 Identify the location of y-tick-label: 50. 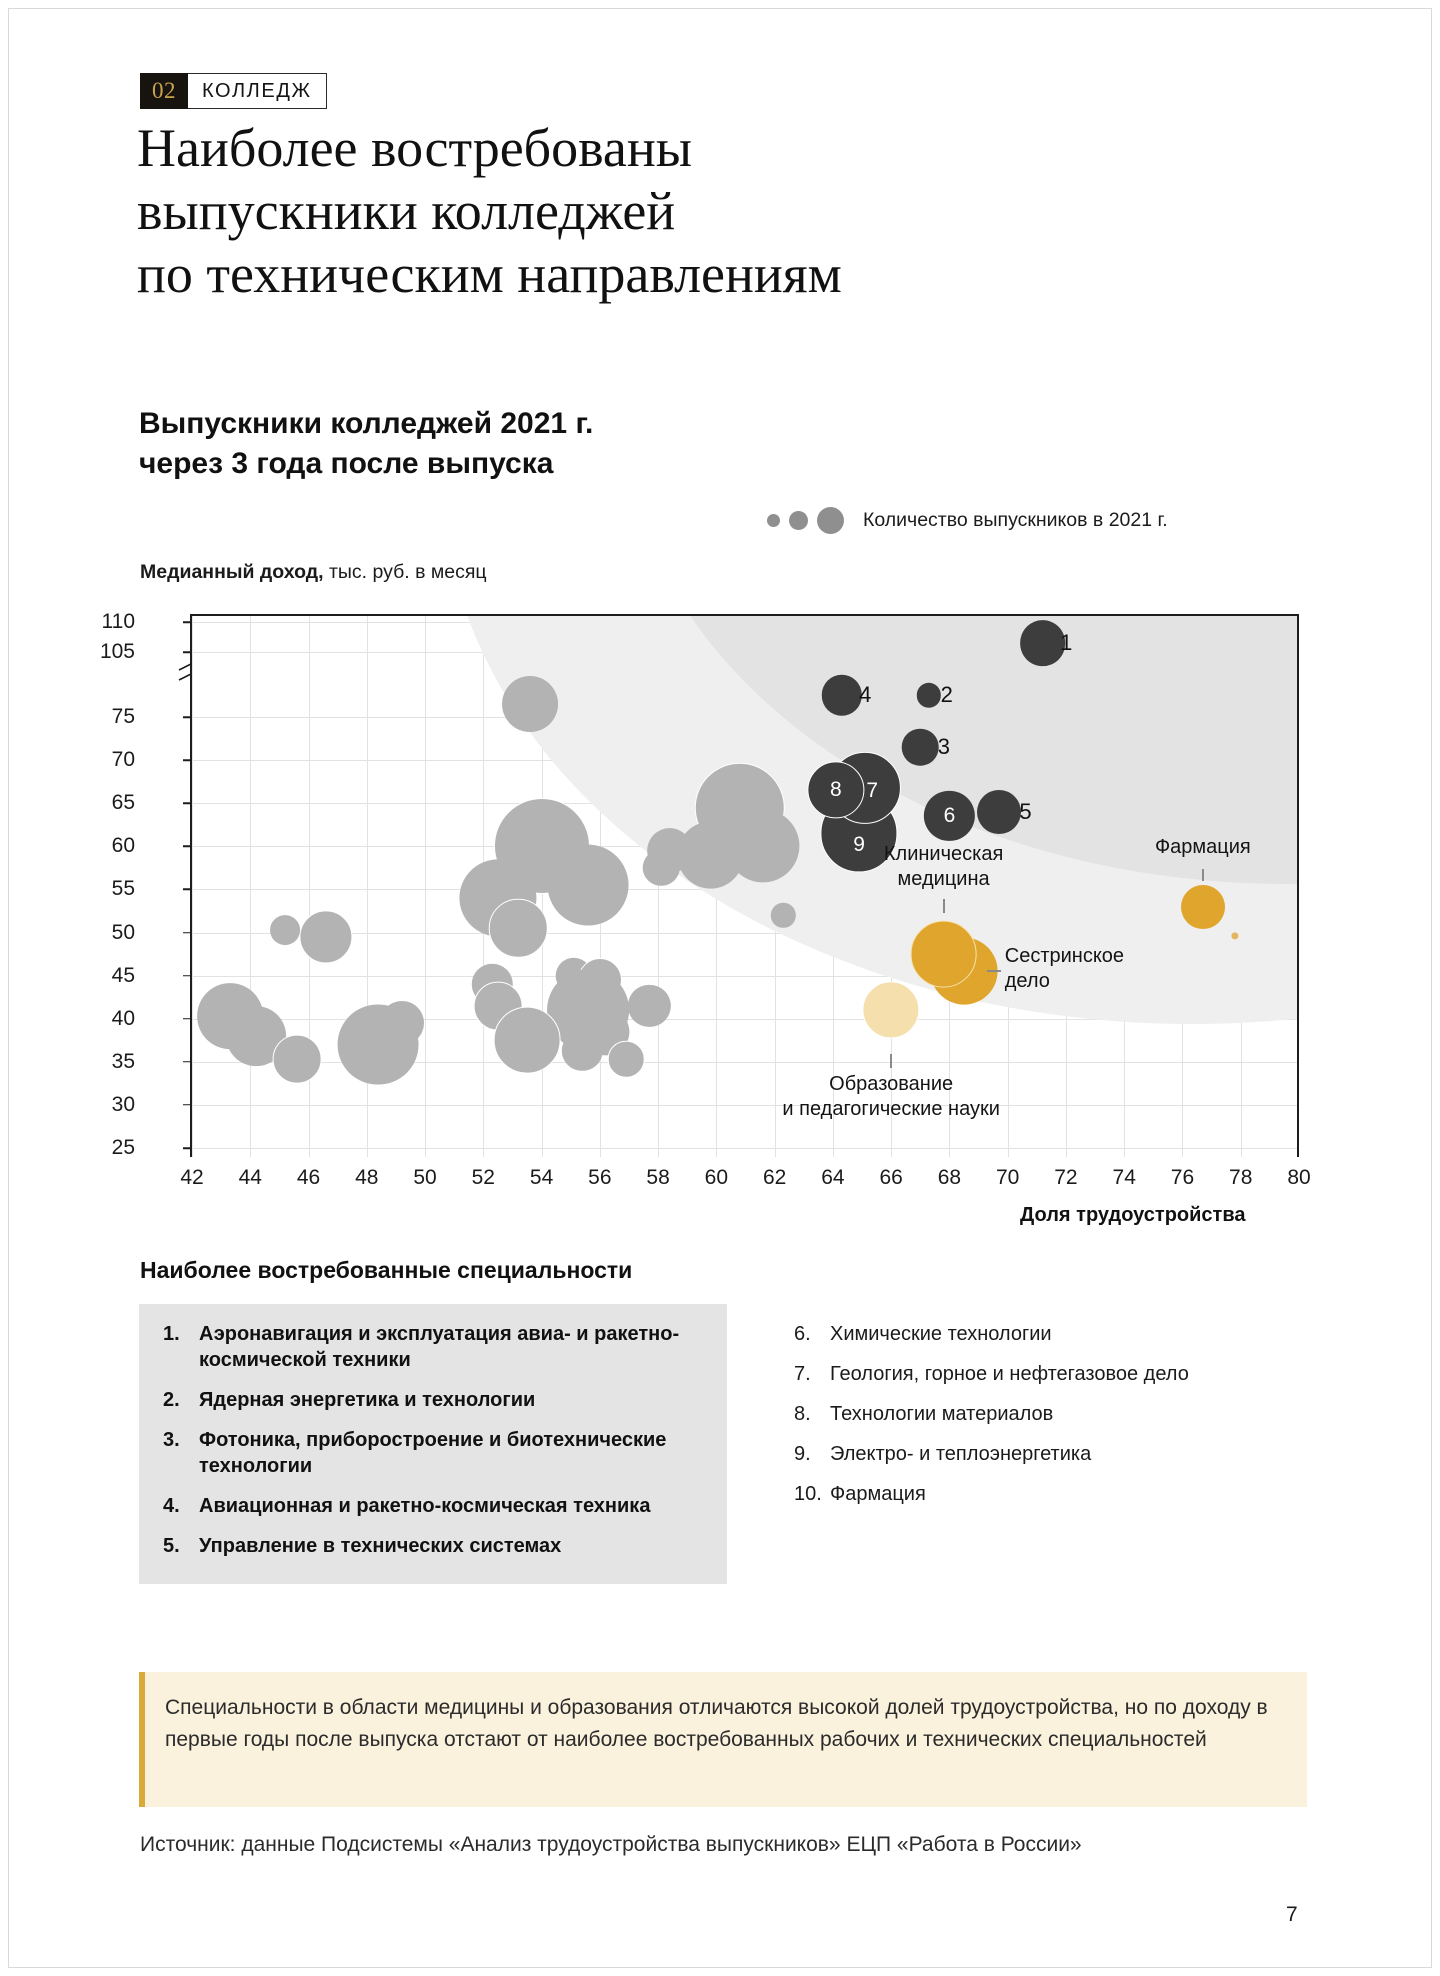
(123, 932).